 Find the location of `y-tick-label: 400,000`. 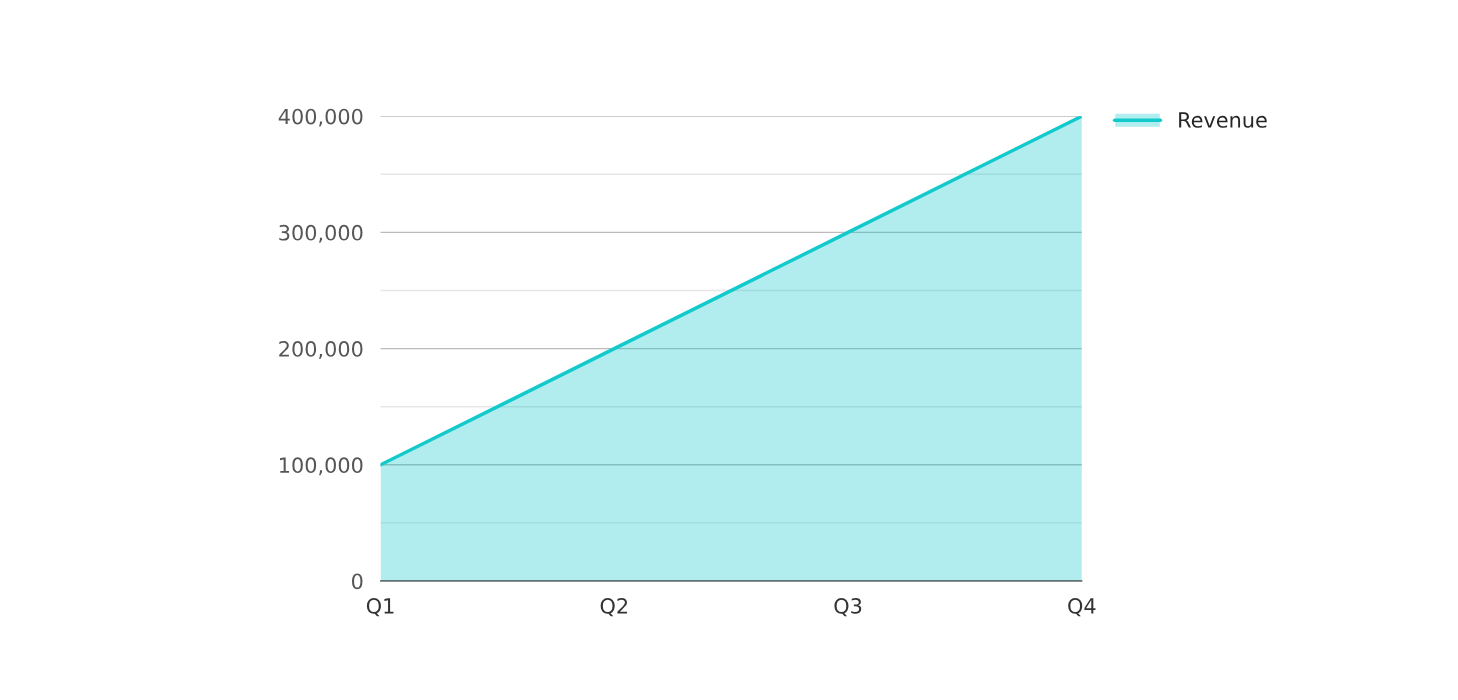

y-tick-label: 400,000 is located at coordinates (320, 117).